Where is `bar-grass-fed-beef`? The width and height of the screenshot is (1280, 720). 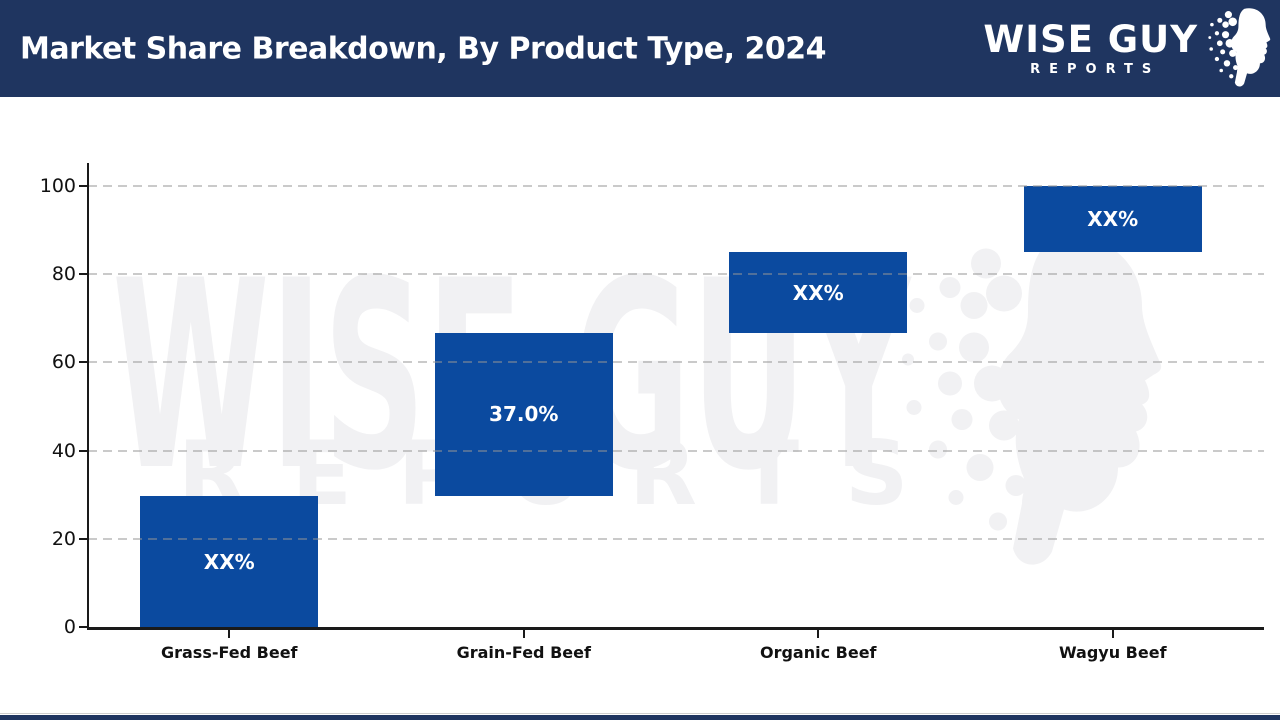 bar-grass-fed-beef is located at coordinates (229, 561).